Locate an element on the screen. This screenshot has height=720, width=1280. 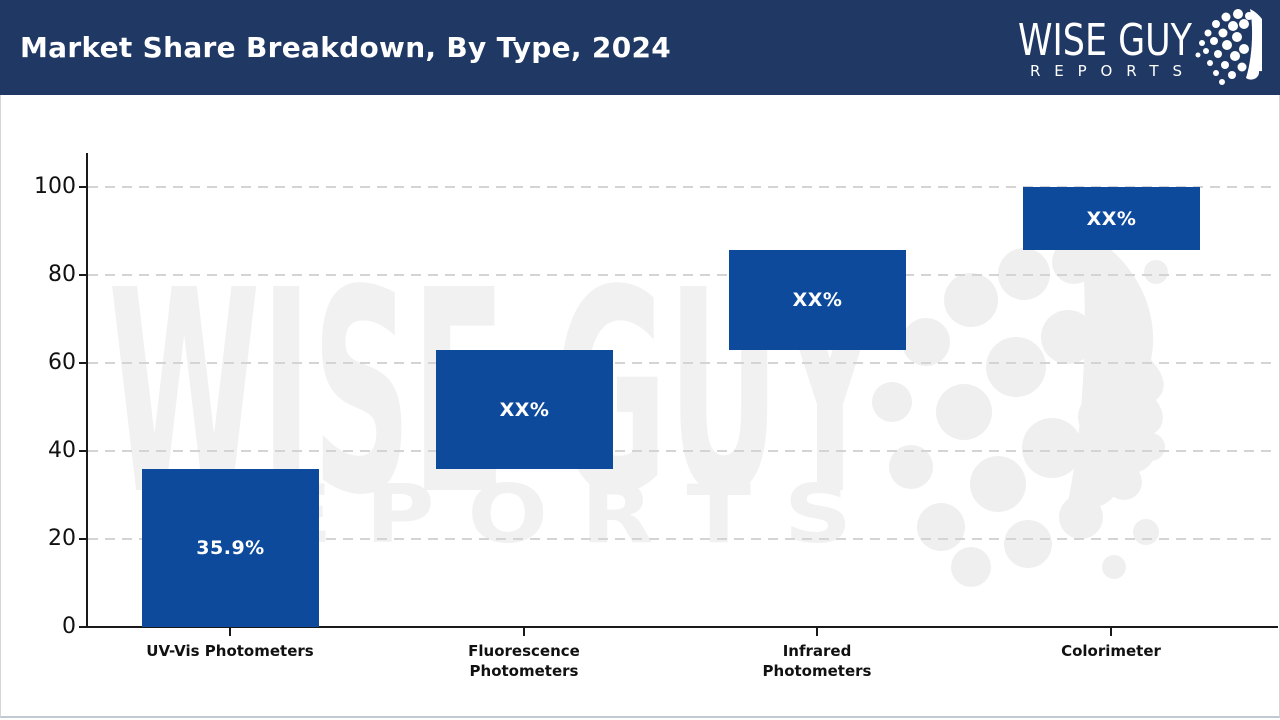
y-tick-label: 0 is located at coordinates (69, 626).